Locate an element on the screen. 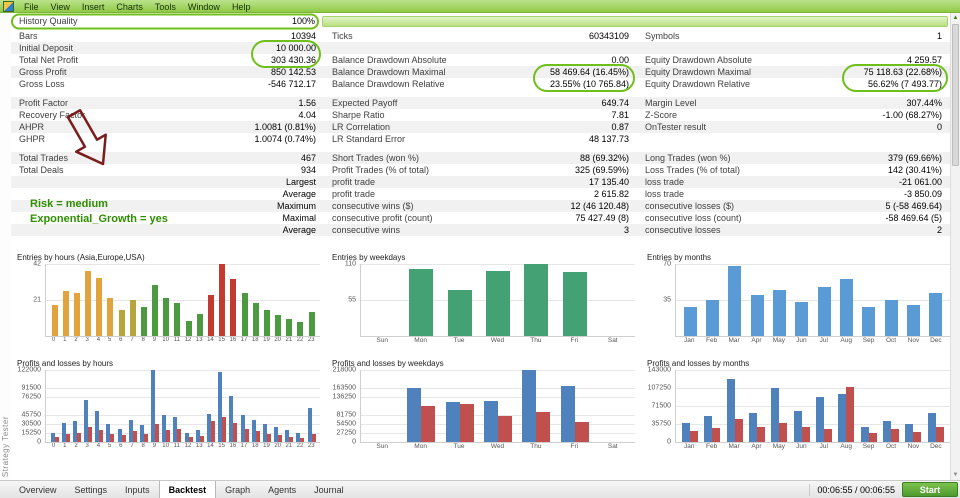  stats-cell: loss trade -3 850.09 is located at coordinates (793, 194).